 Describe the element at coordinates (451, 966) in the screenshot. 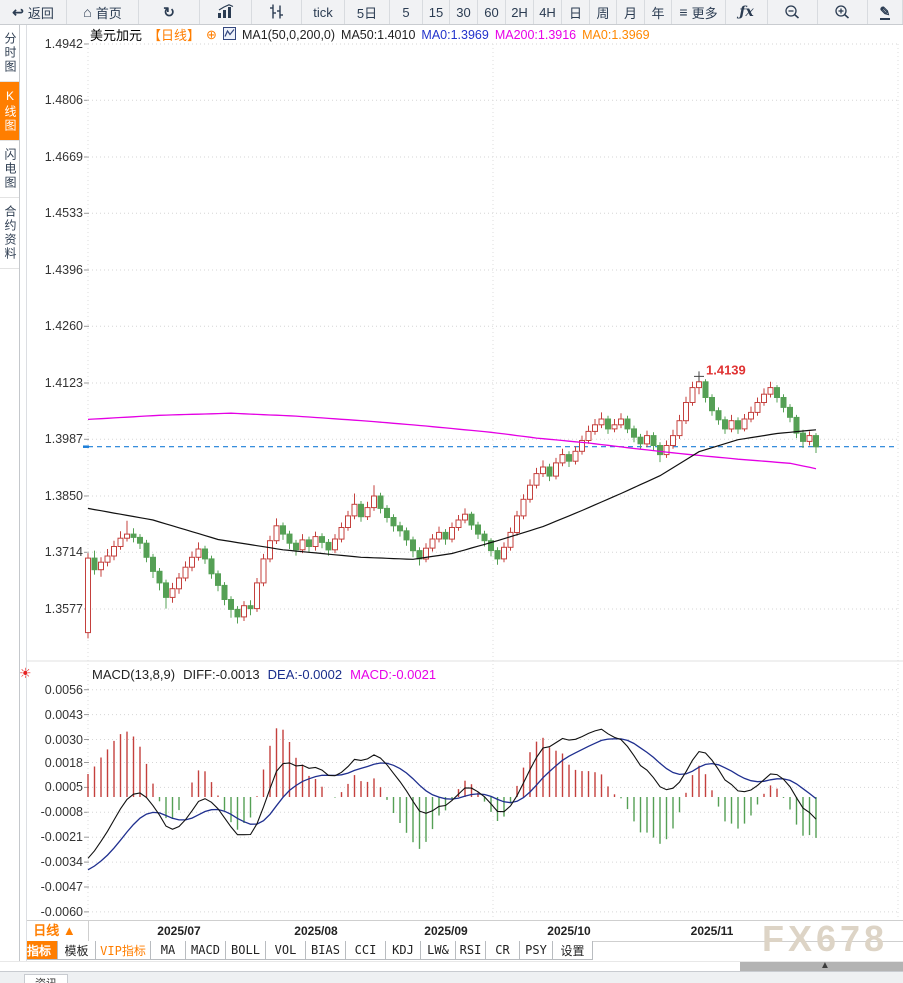

I see `horizontal-scrollbar: ▲` at that location.